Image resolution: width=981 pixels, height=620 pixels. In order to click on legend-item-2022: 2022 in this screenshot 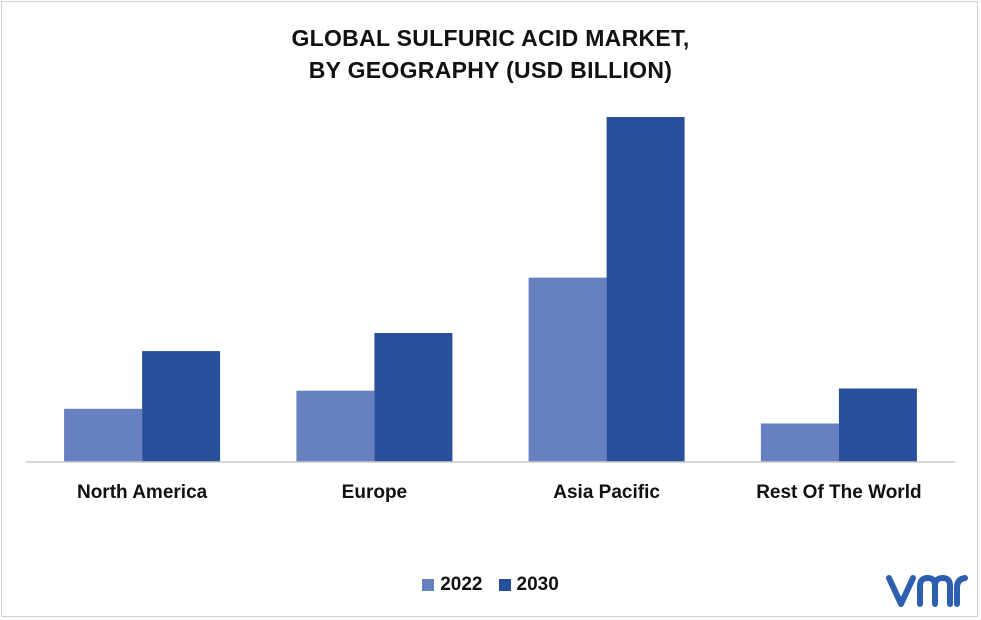, I will do `click(452, 585)`.